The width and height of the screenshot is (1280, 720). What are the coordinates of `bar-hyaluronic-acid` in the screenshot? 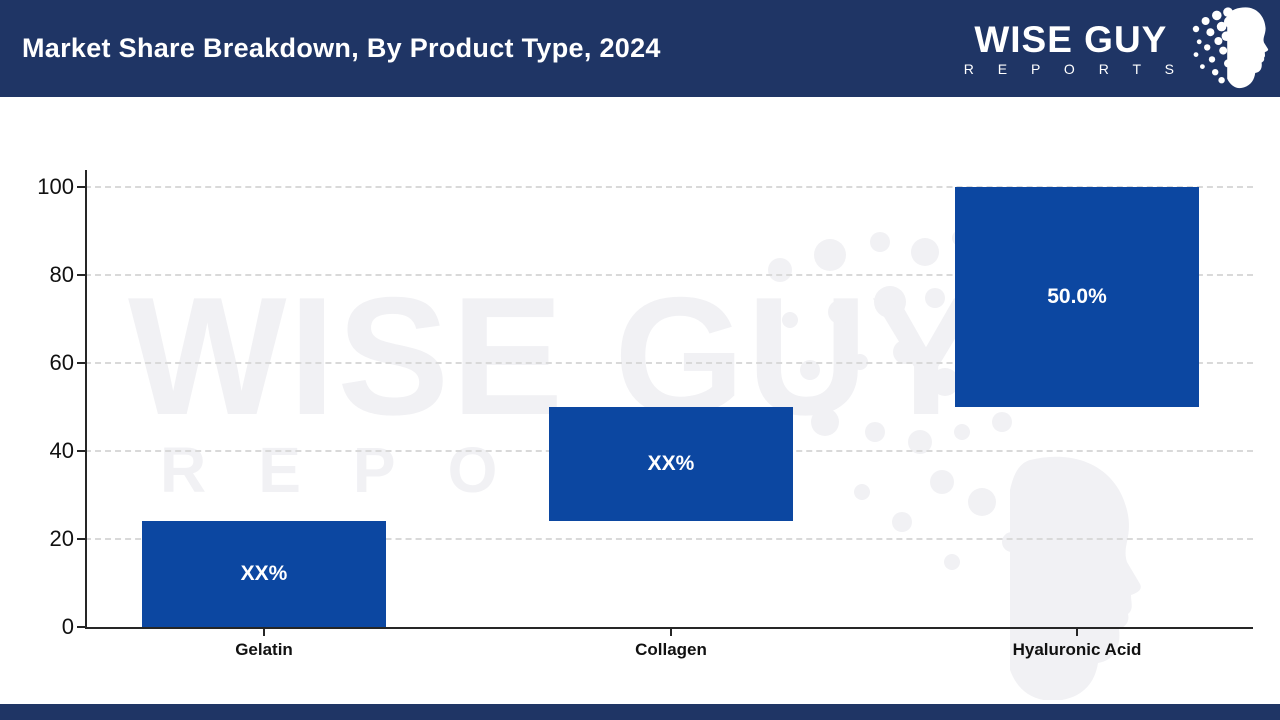 It's located at (1077, 297).